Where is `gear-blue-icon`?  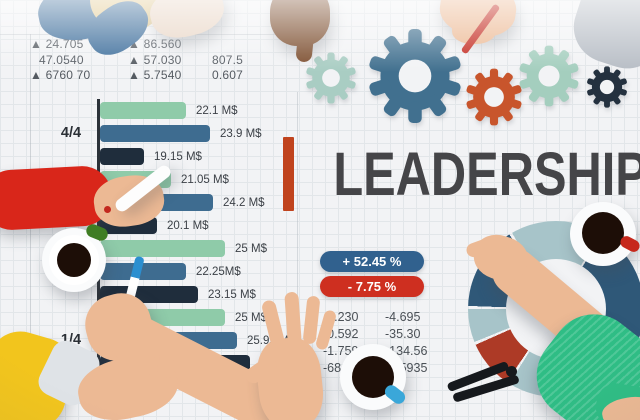 gear-blue-icon is located at coordinates (415, 76).